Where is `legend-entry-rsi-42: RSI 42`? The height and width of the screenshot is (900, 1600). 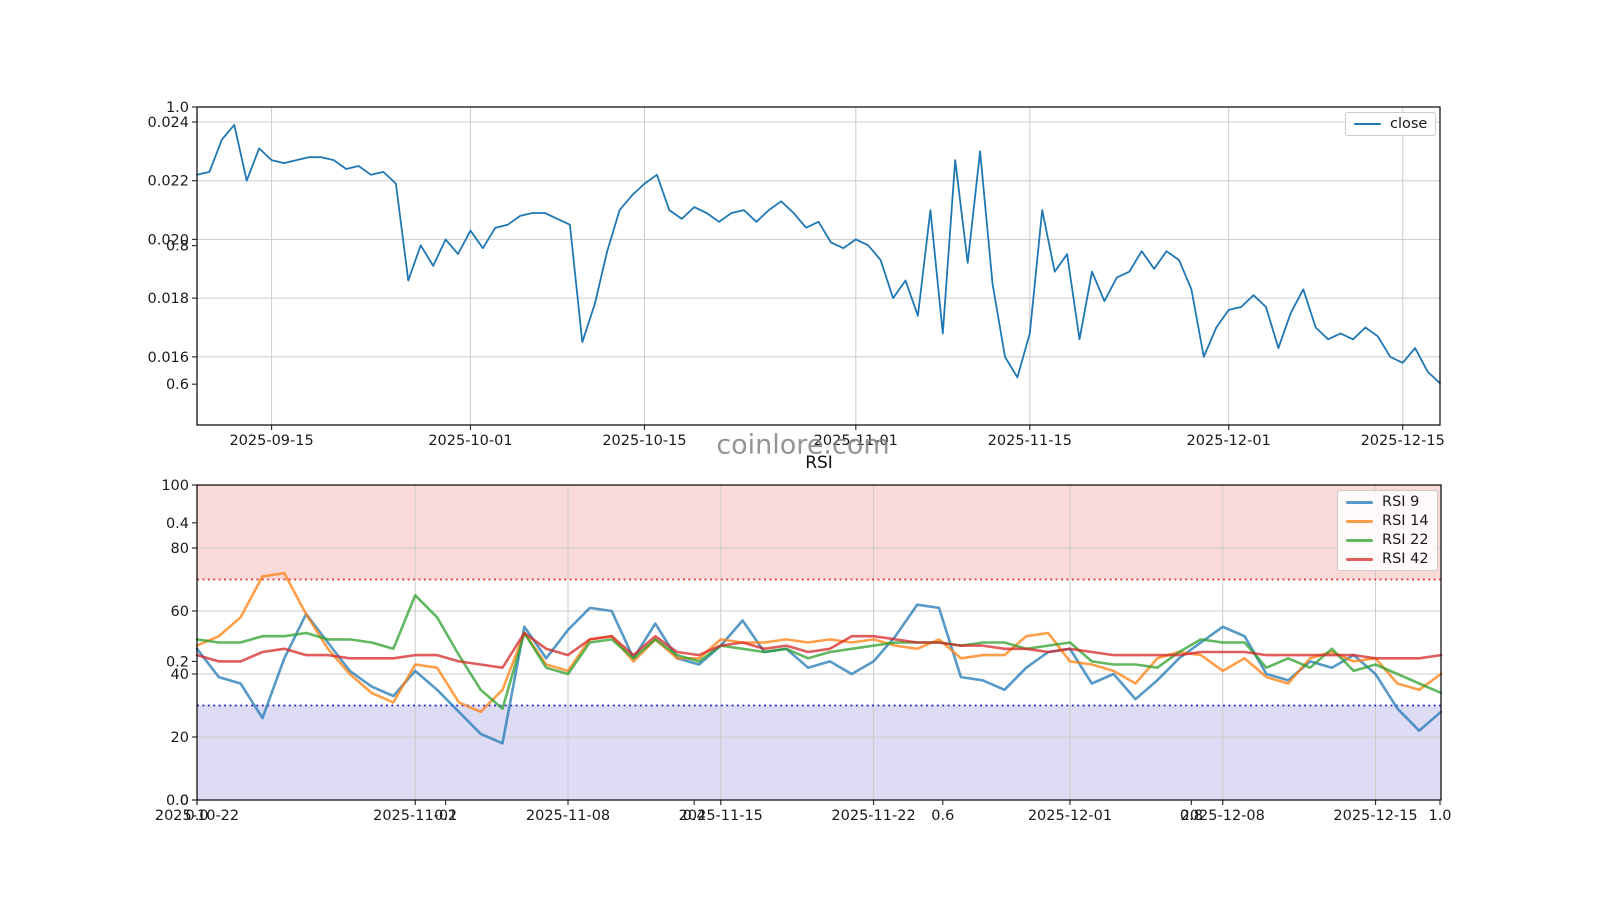 legend-entry-rsi-42: RSI 42 is located at coordinates (1387, 559).